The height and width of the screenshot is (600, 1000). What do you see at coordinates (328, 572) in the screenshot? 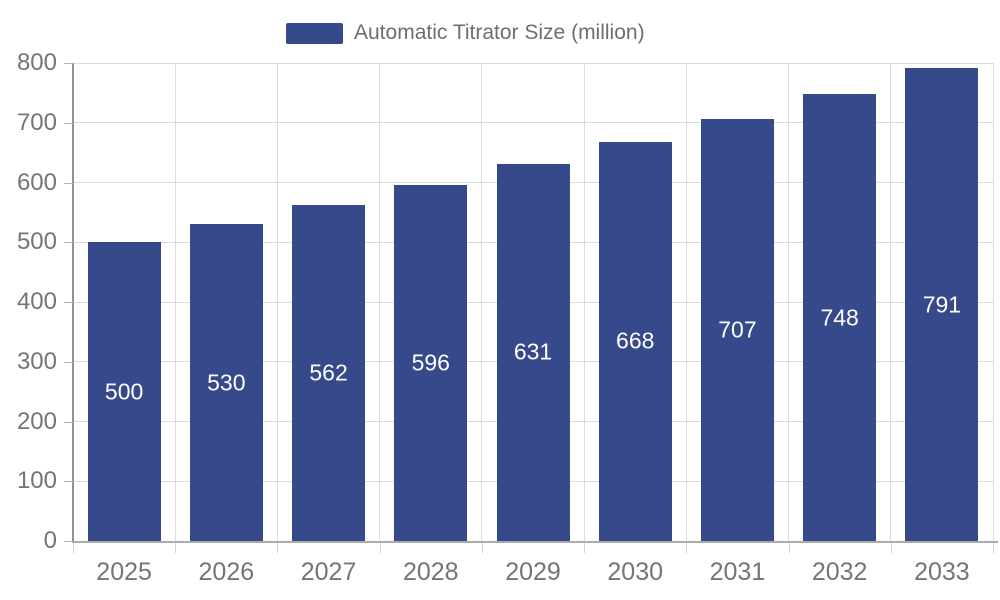
I see `x-tick-label-2027: 2027` at bounding box center [328, 572].